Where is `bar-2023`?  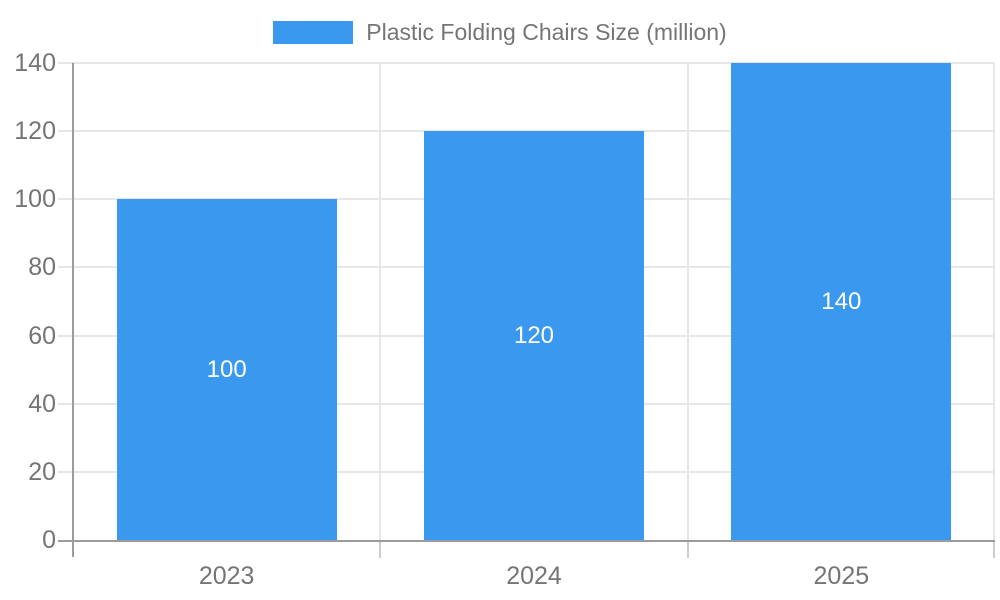
bar-2023 is located at coordinates (226, 369).